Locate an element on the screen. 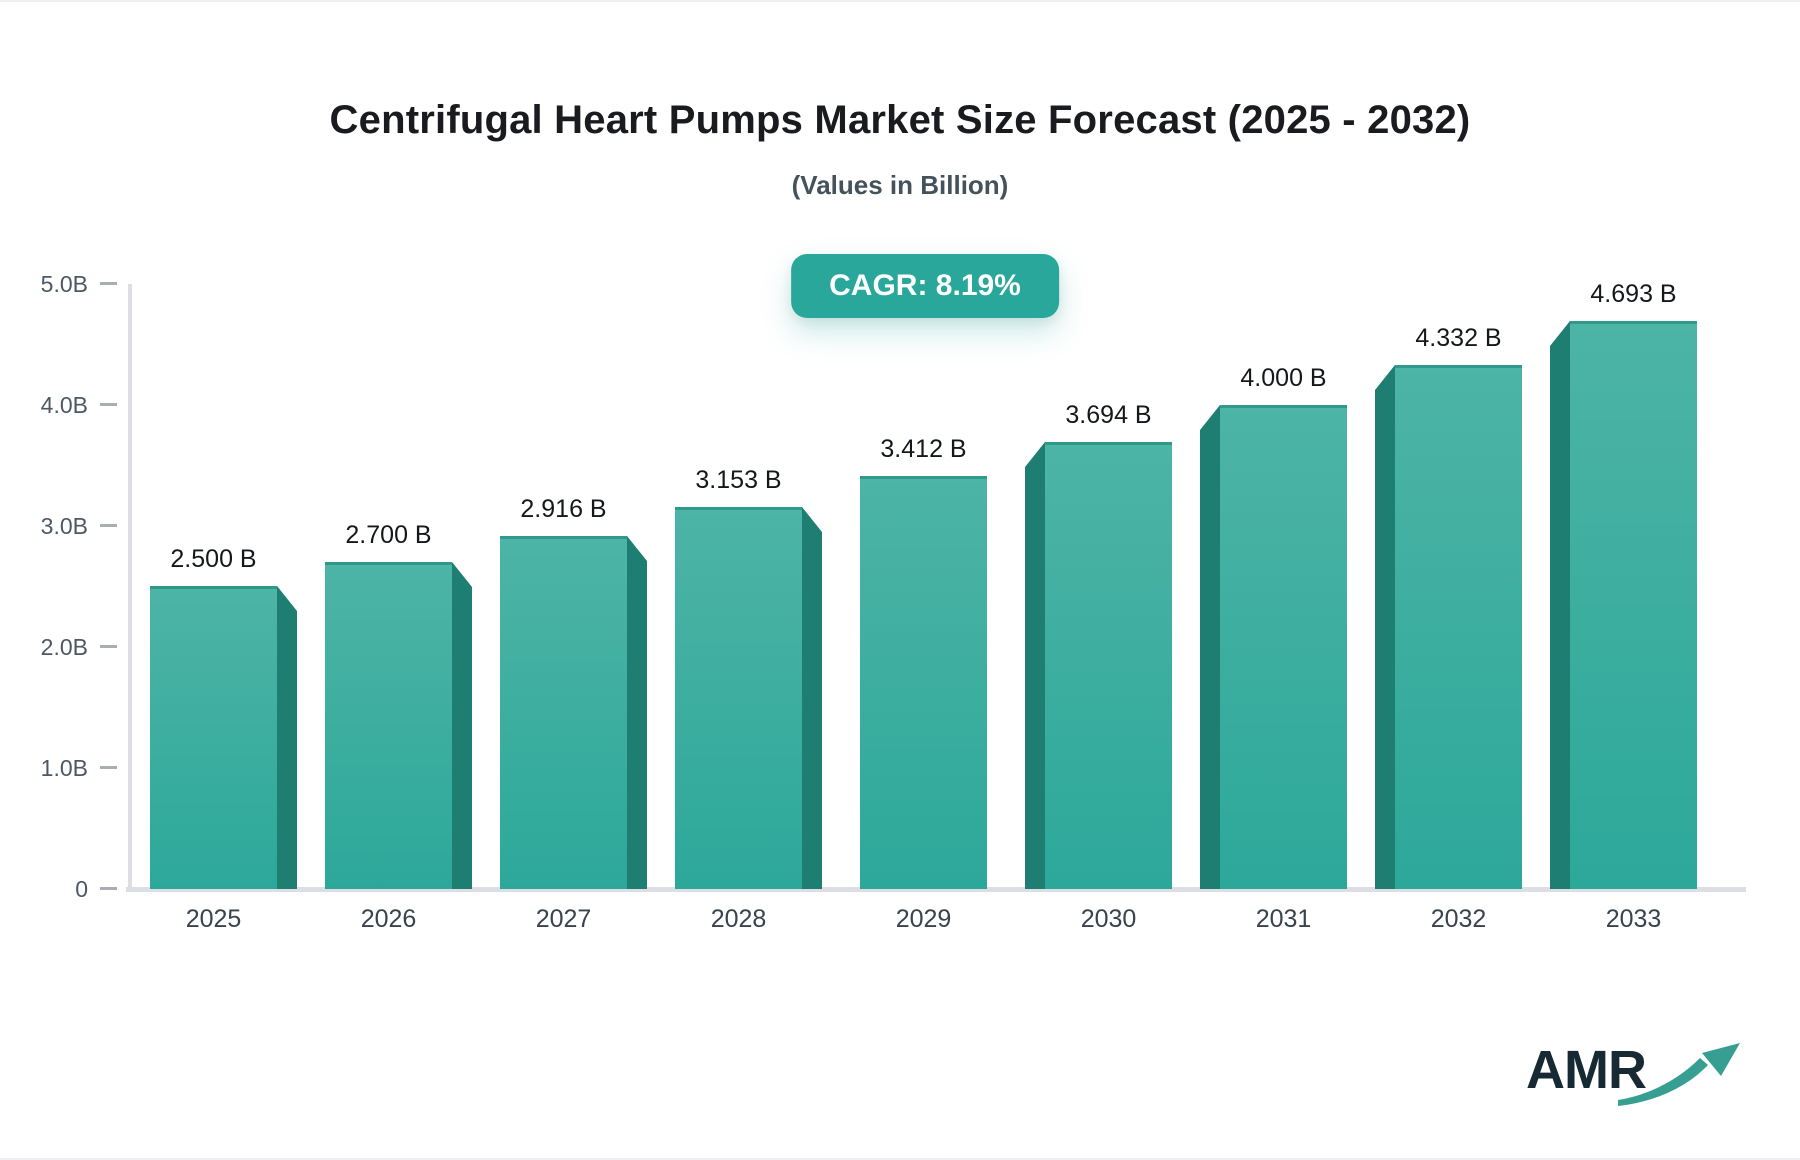 The width and height of the screenshot is (1800, 1160). bar-side-2033 is located at coordinates (1560, 605).